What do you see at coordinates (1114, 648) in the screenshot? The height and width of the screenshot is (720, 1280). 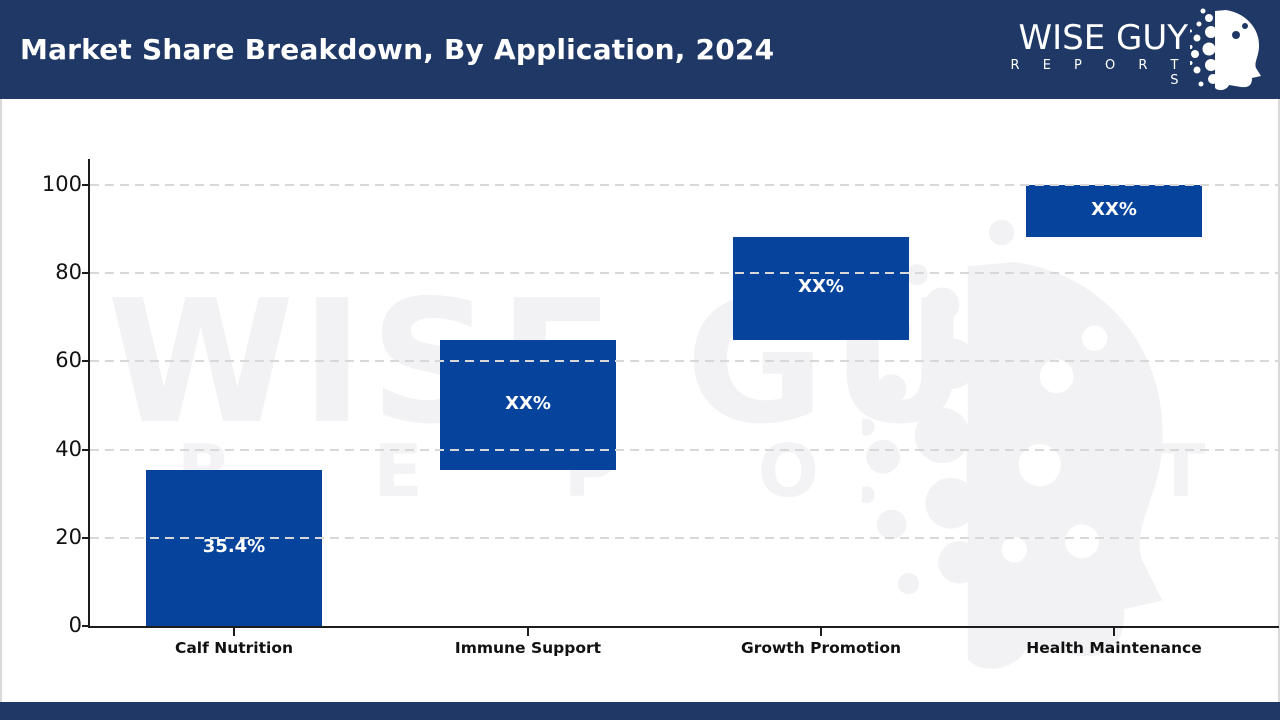 I see `x-category-label: Health Maintenance` at bounding box center [1114, 648].